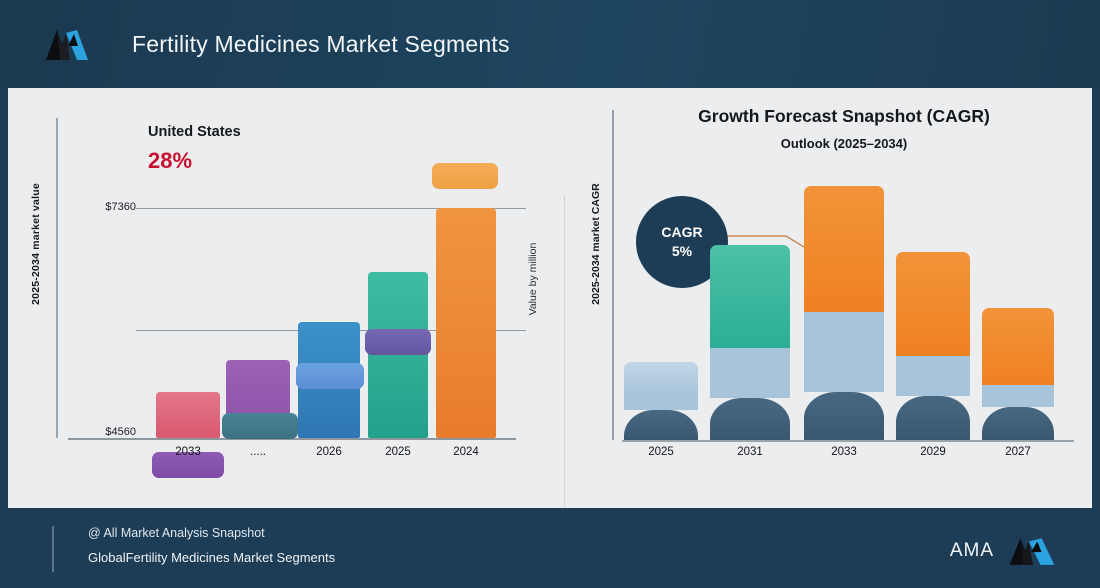 The width and height of the screenshot is (1100, 588). I want to click on panel-divider, so click(564, 361).